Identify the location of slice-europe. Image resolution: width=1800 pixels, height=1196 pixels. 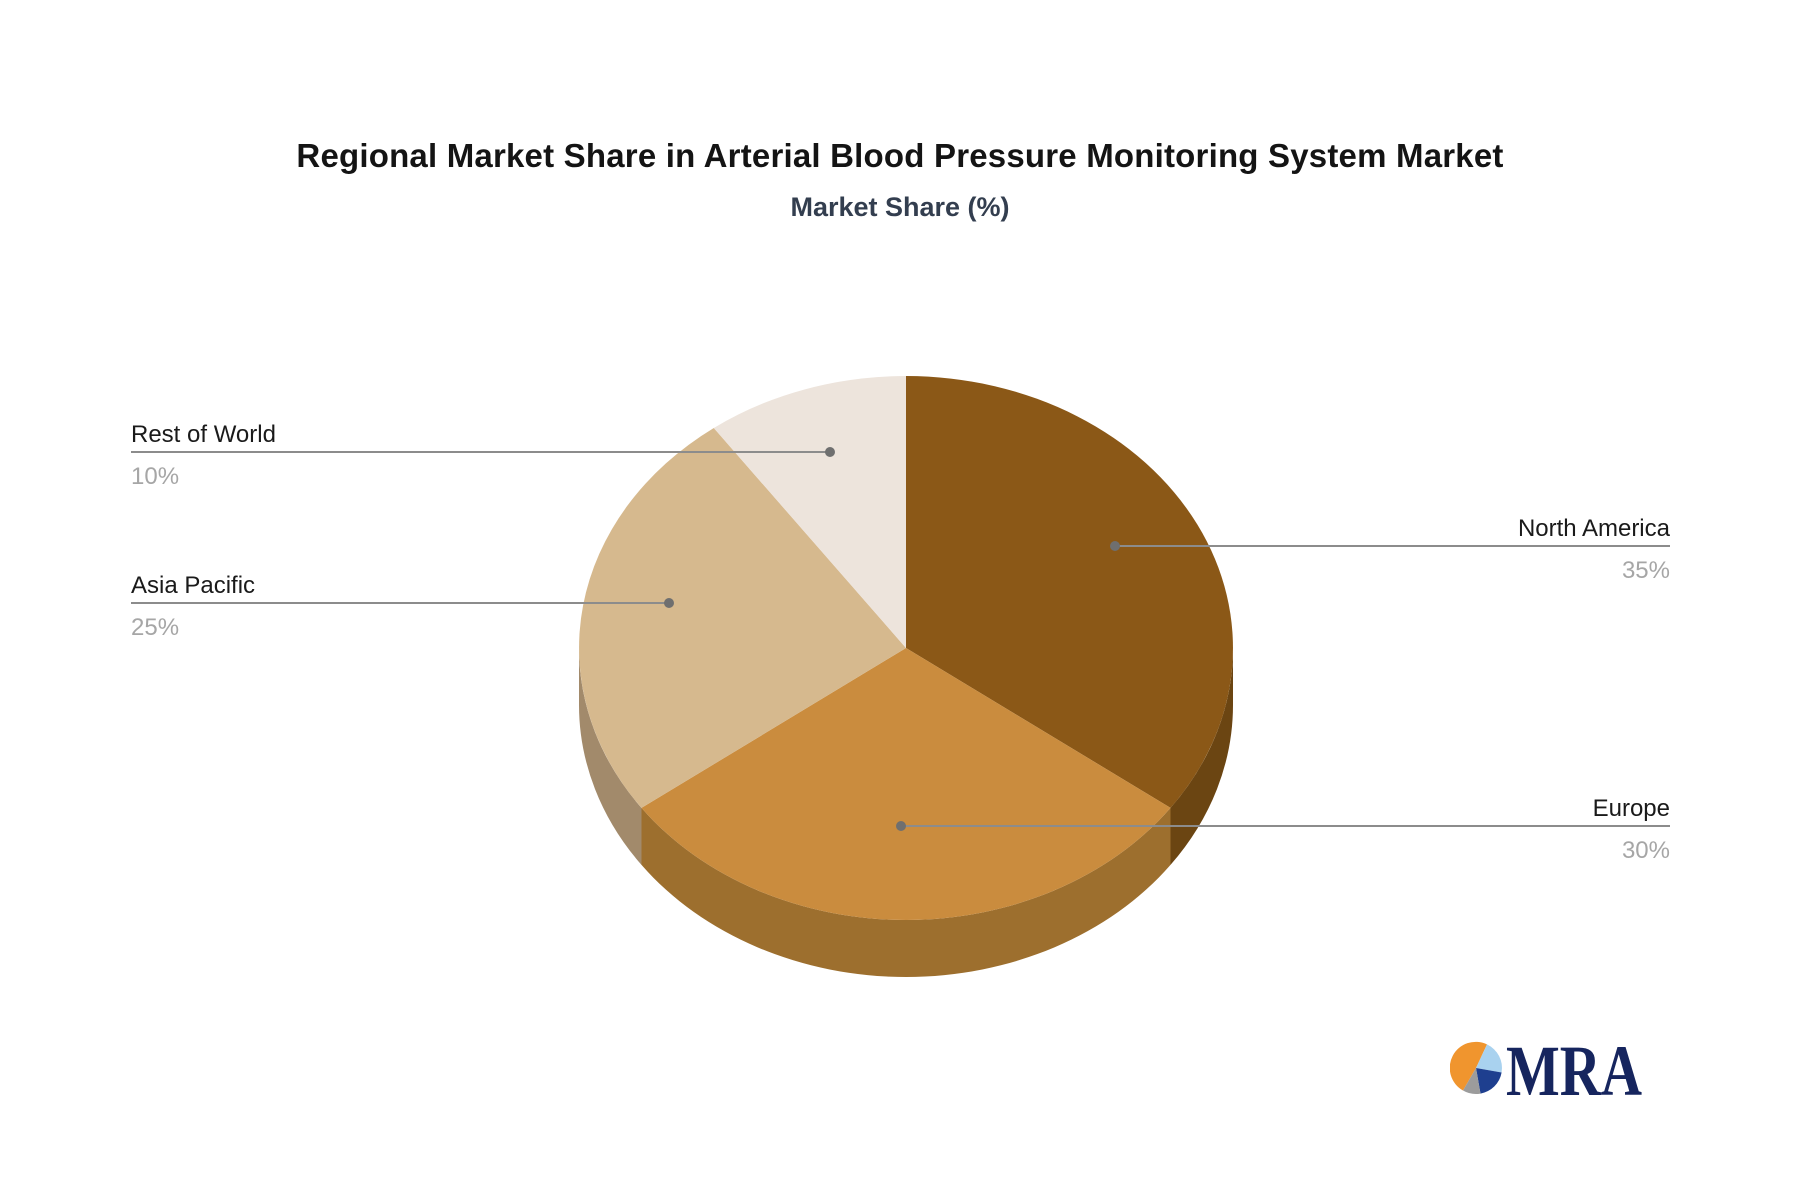
(906, 784).